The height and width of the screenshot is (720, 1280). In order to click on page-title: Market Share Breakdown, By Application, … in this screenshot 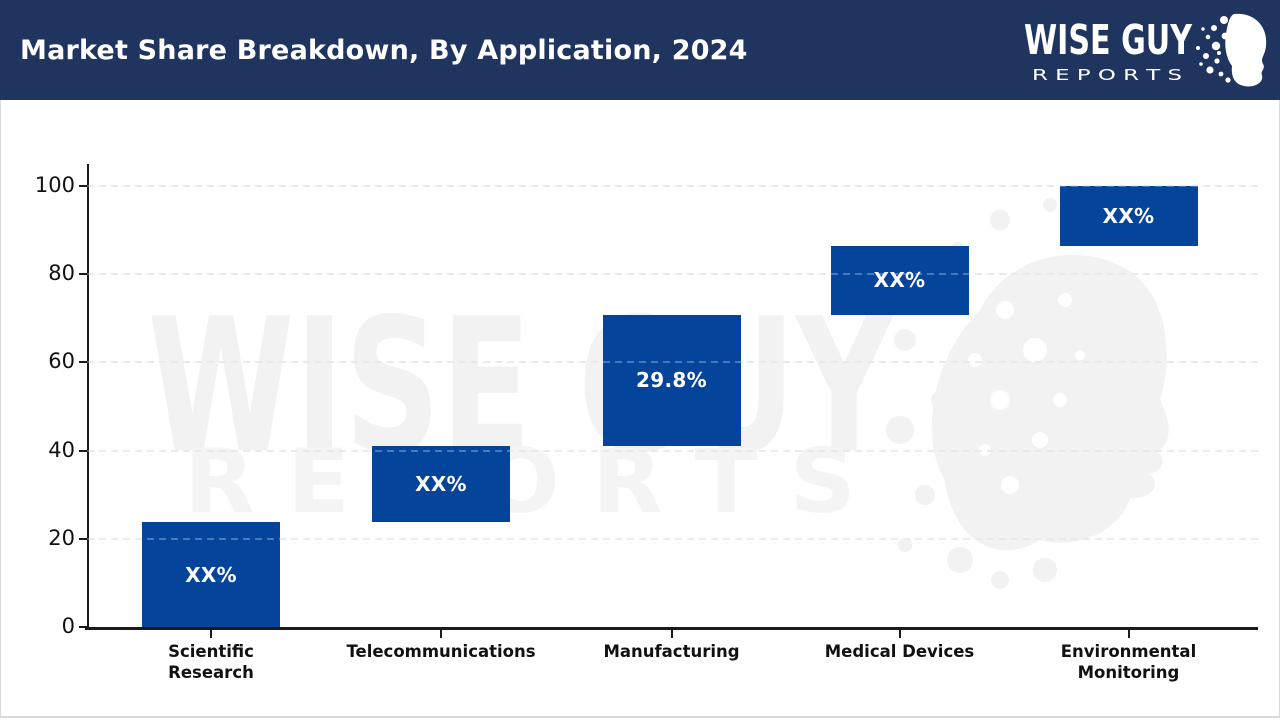, I will do `click(384, 50)`.